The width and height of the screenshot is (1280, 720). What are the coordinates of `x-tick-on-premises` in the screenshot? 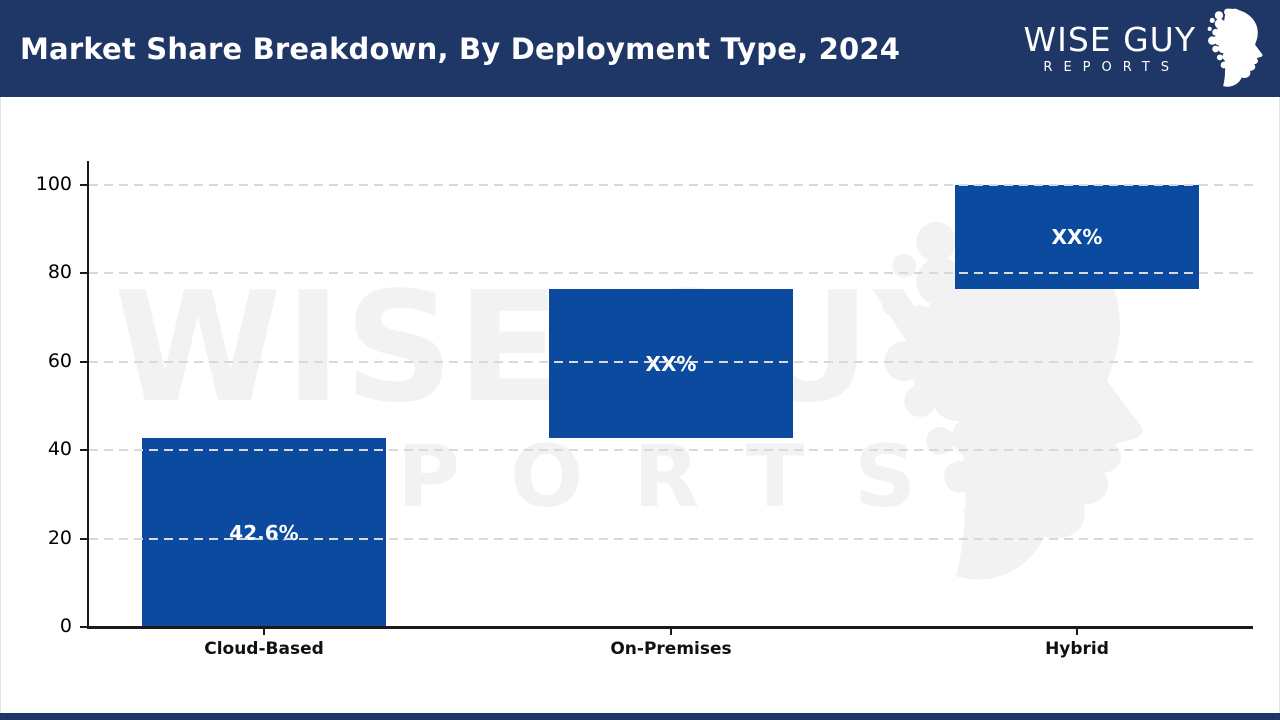 It's located at (671, 631).